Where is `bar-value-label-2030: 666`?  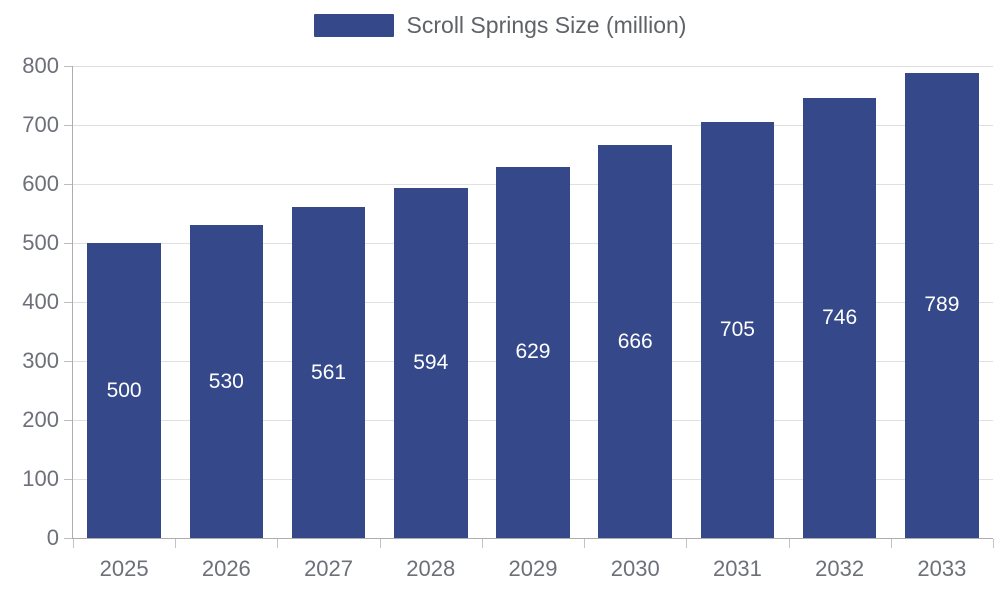 bar-value-label-2030: 666 is located at coordinates (635, 341).